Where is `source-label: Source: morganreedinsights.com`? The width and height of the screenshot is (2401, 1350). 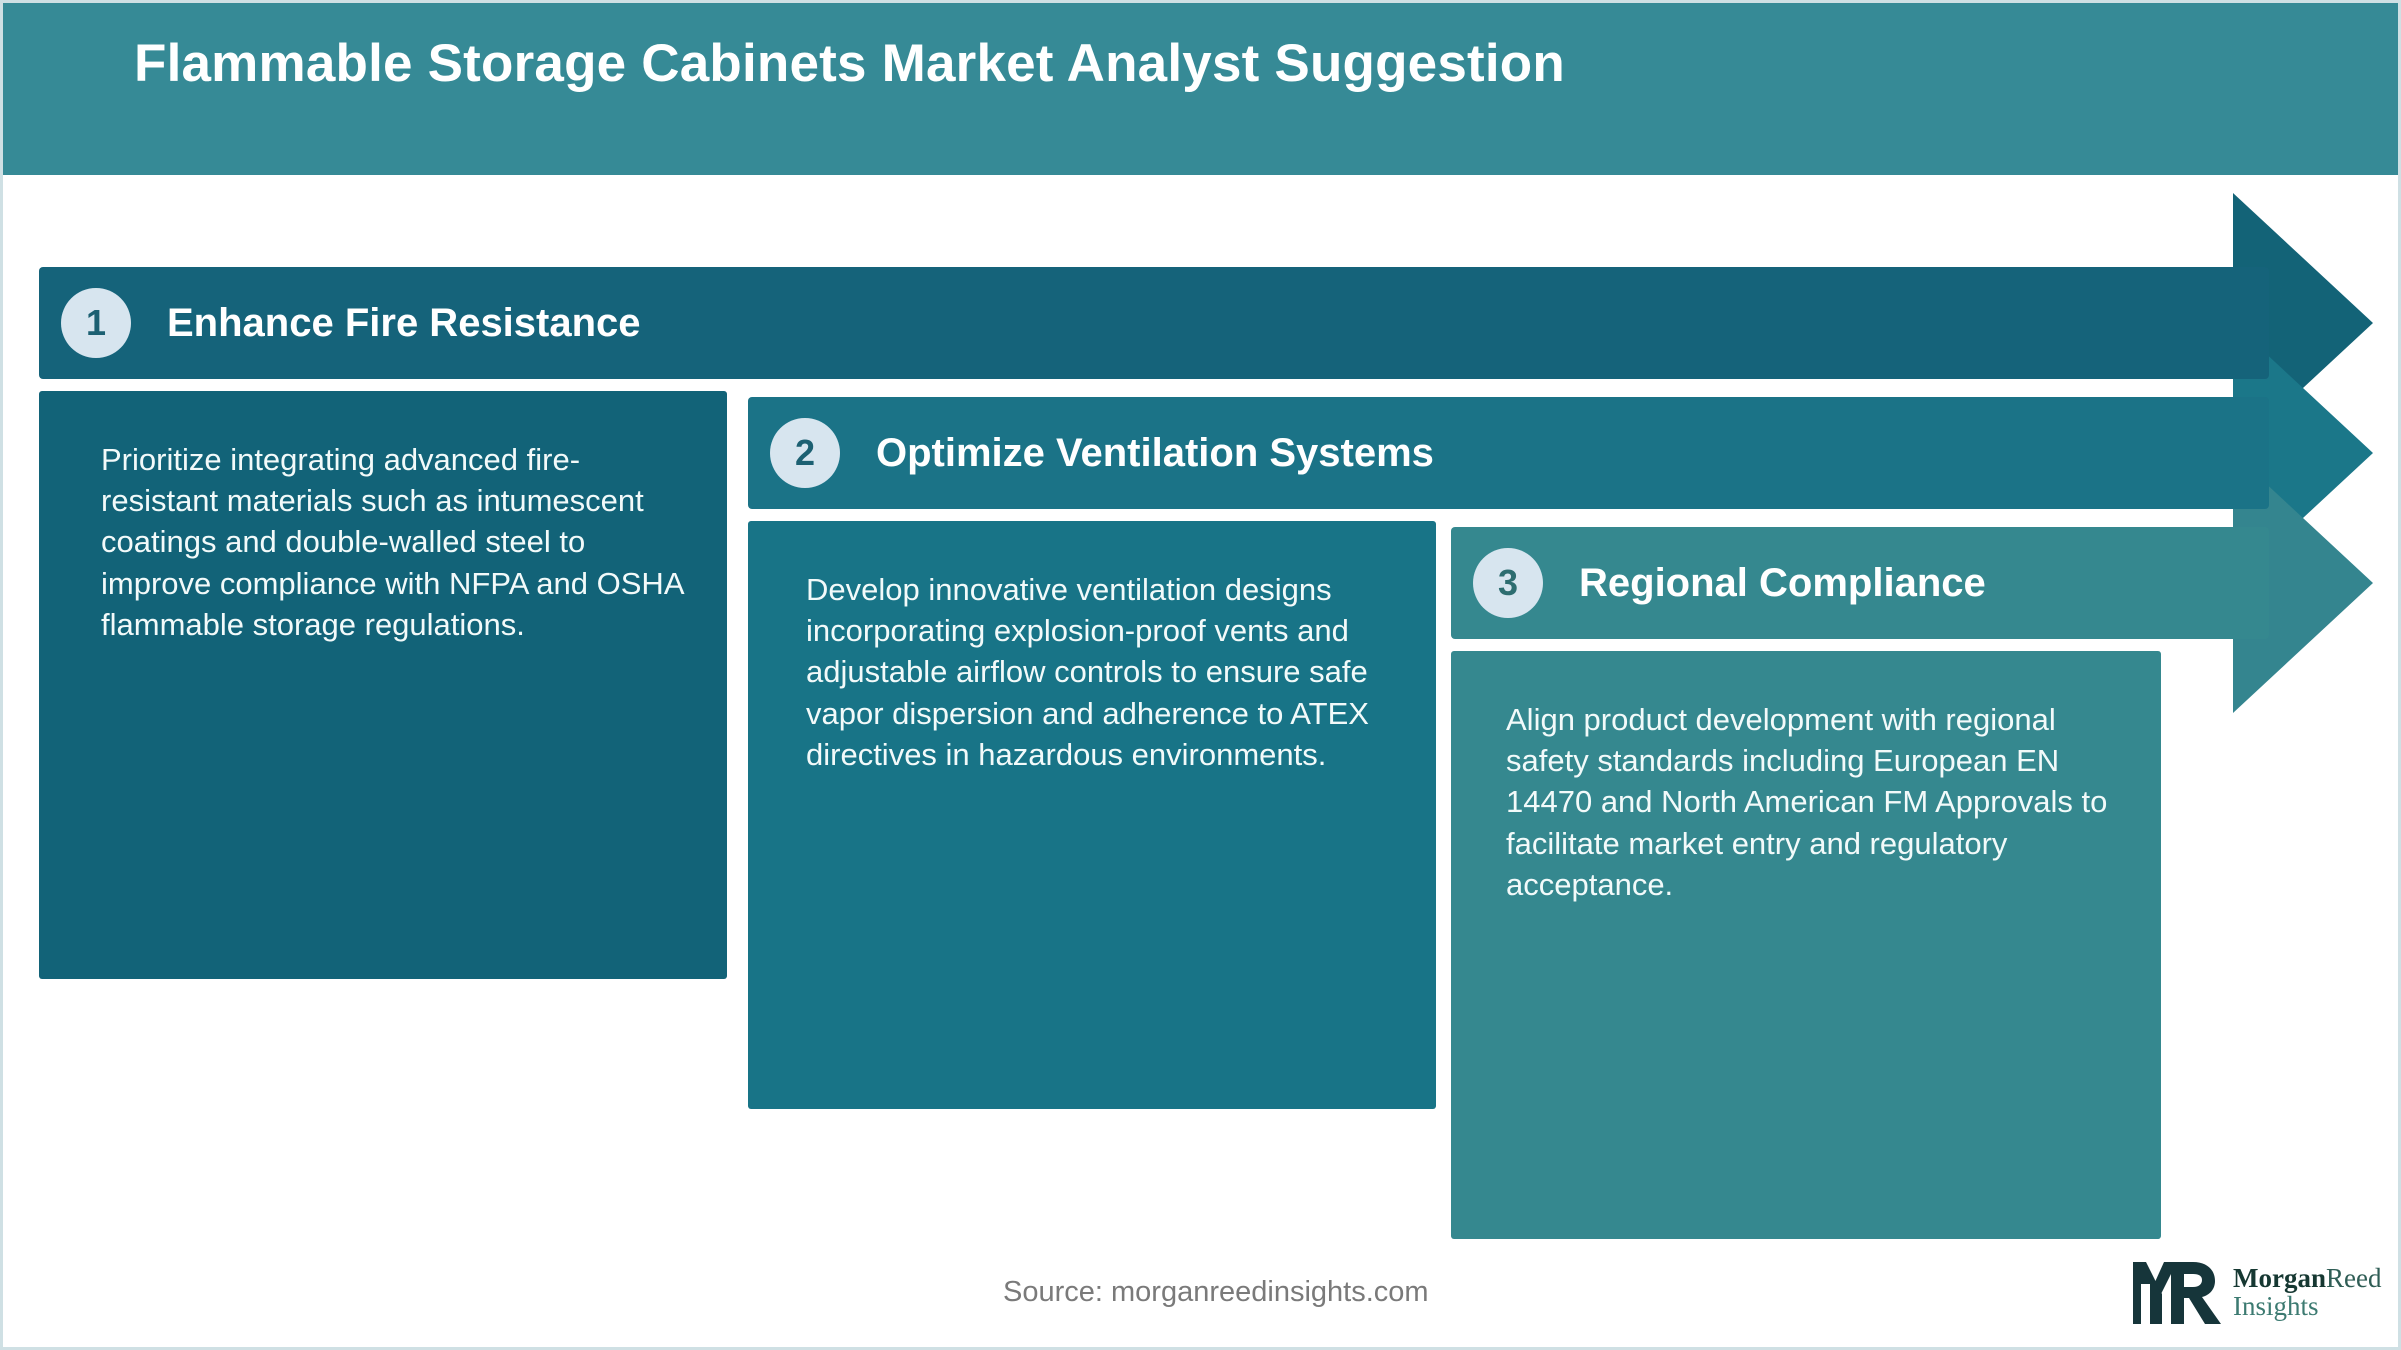 source-label: Source: morganreedinsights.com is located at coordinates (1216, 1292).